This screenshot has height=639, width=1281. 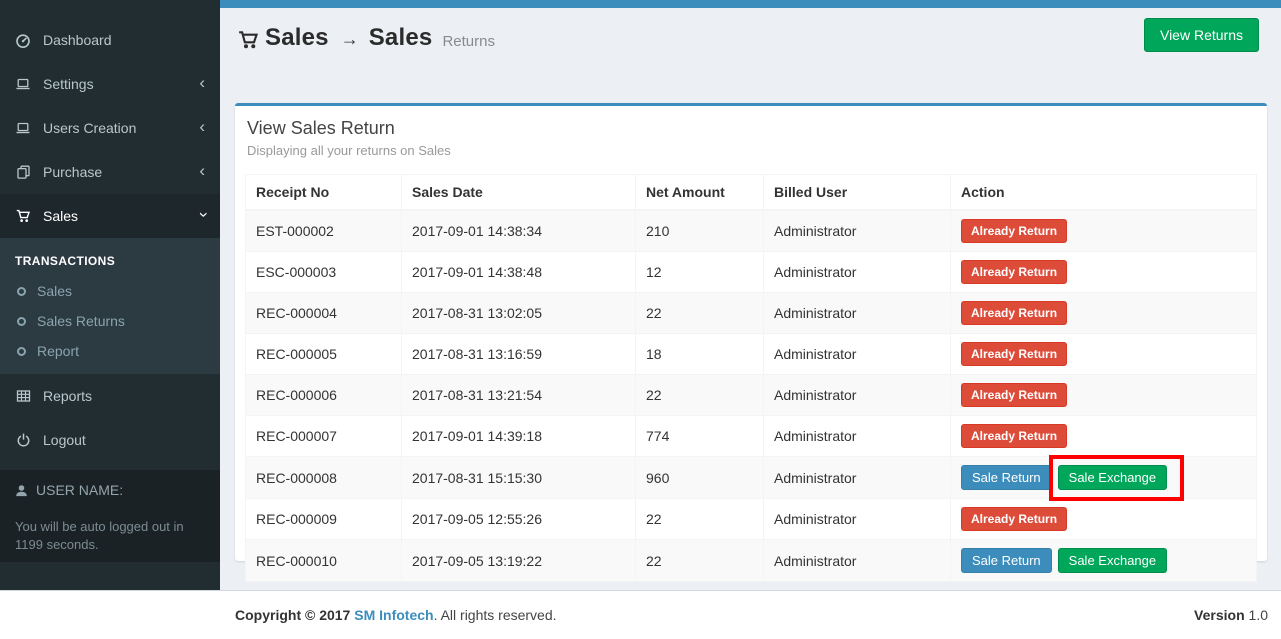 I want to click on table-icon, so click(x=23, y=396).